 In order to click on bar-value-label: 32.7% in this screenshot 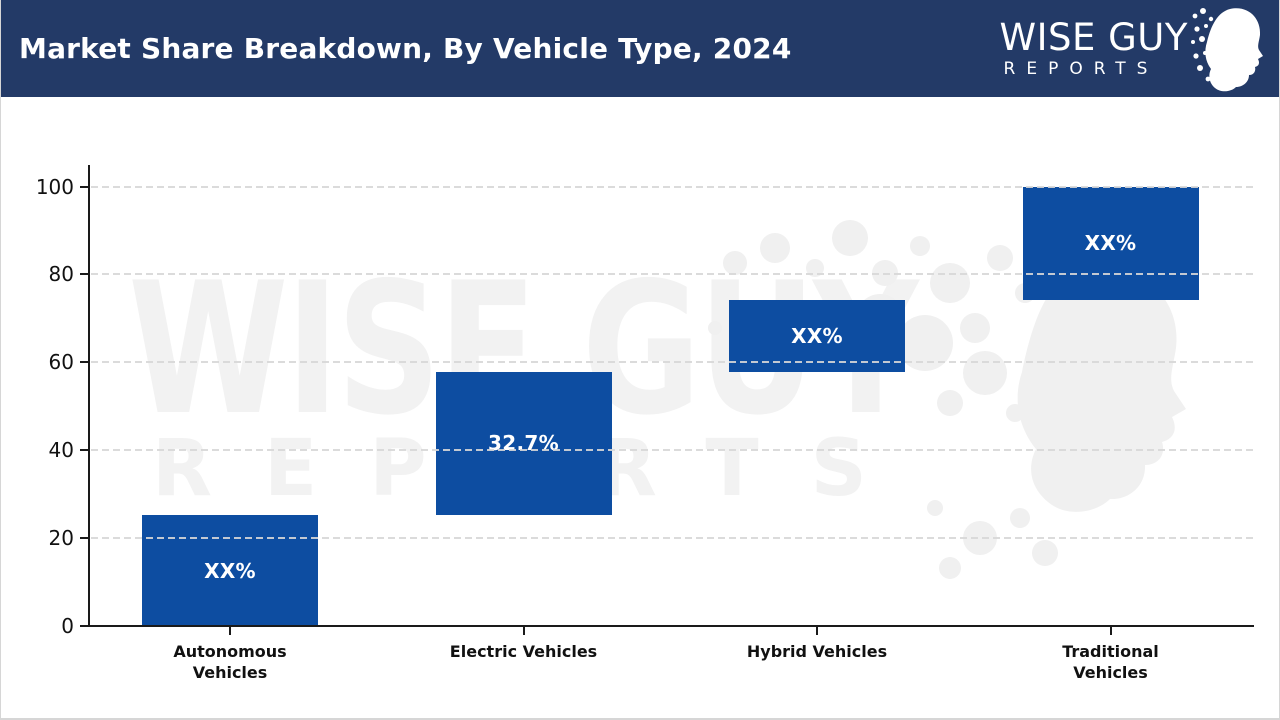, I will do `click(523, 443)`.